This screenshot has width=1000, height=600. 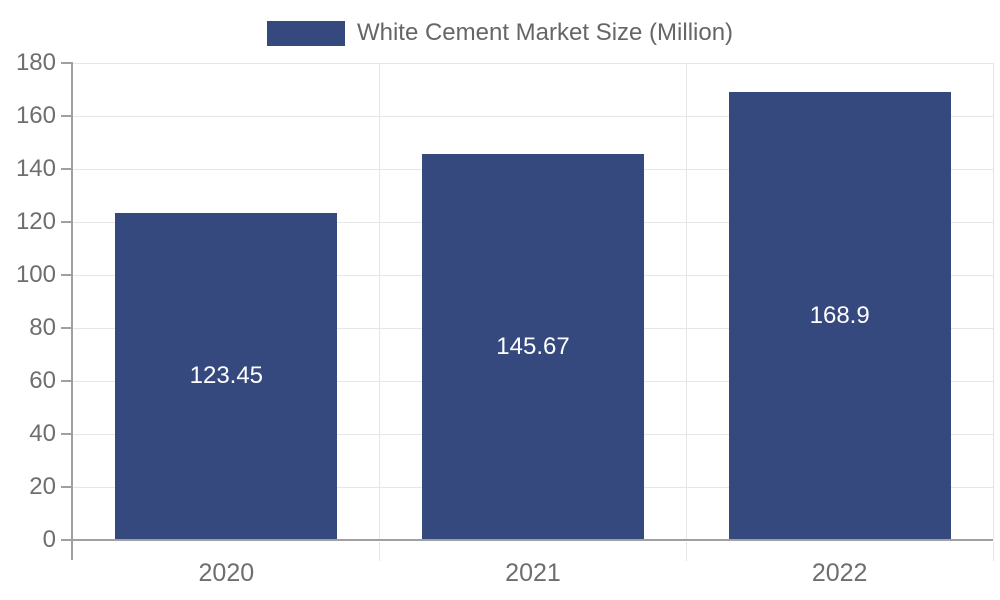 What do you see at coordinates (839, 573) in the screenshot?
I see `x-tick-label: 2022` at bounding box center [839, 573].